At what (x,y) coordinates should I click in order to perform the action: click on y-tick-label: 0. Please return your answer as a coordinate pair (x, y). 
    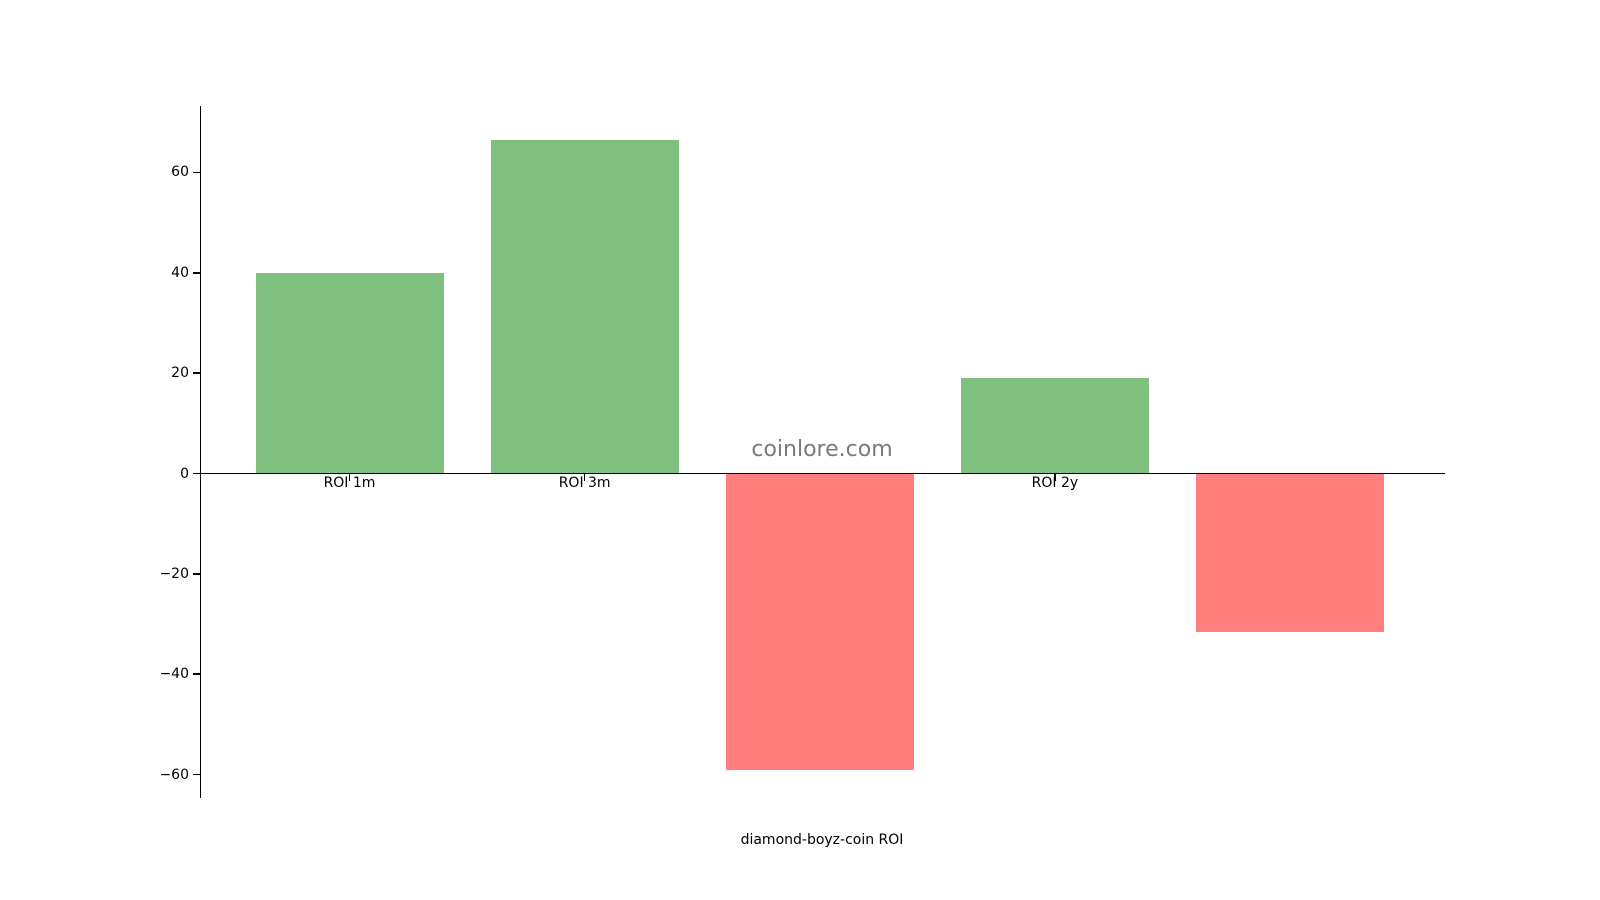
    Looking at the image, I should click on (184, 473).